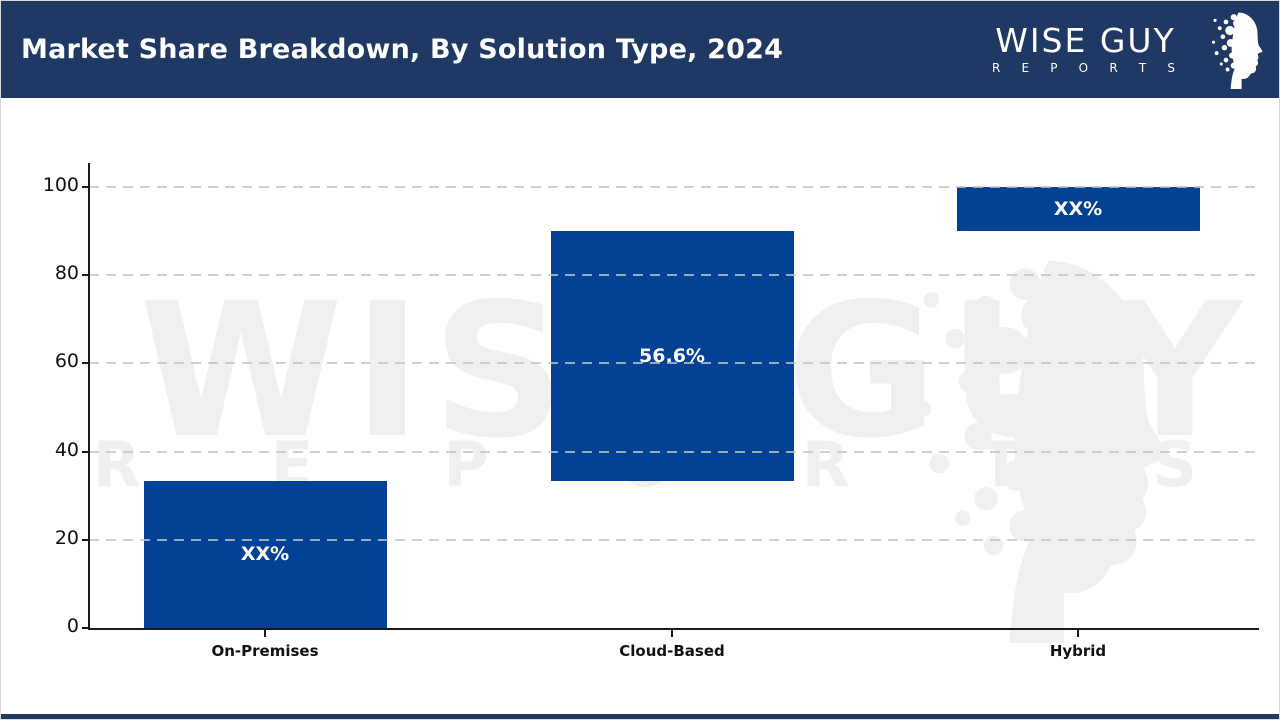 Image resolution: width=1280 pixels, height=720 pixels. I want to click on bar-label-on-premises: XX%, so click(265, 554).